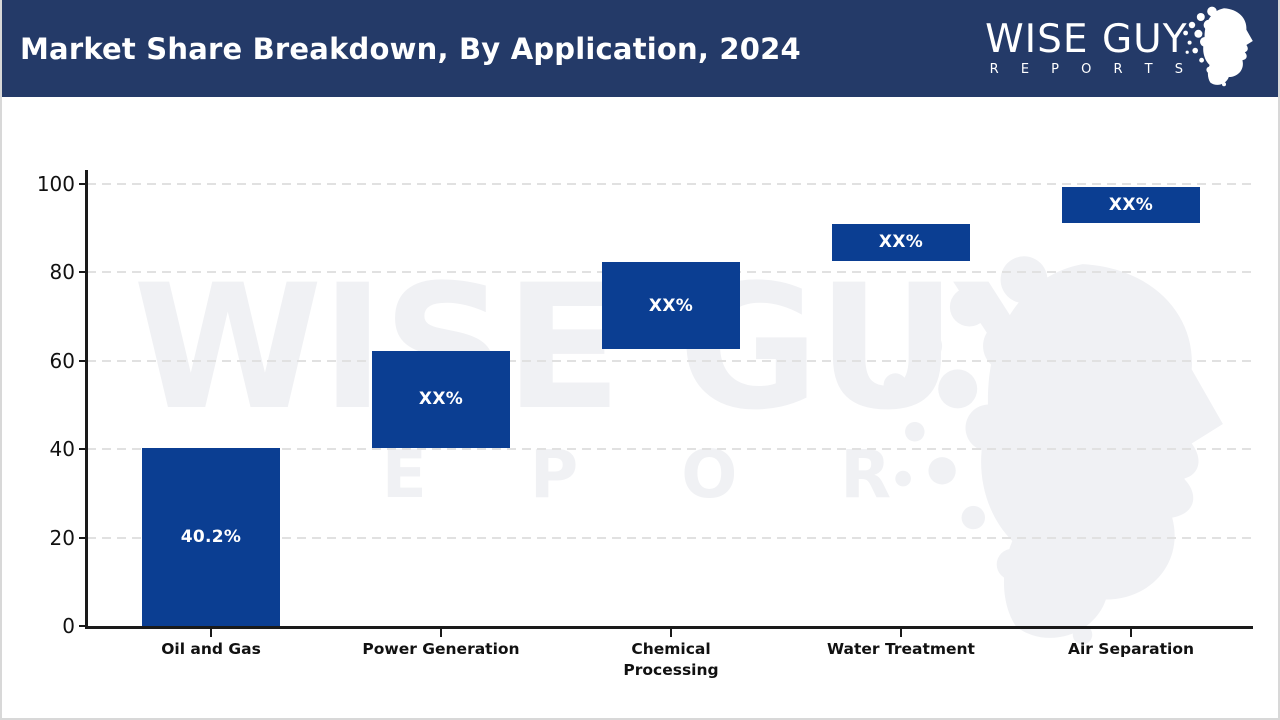 The width and height of the screenshot is (1280, 720). I want to click on bar-value-label: 40.2%, so click(211, 537).